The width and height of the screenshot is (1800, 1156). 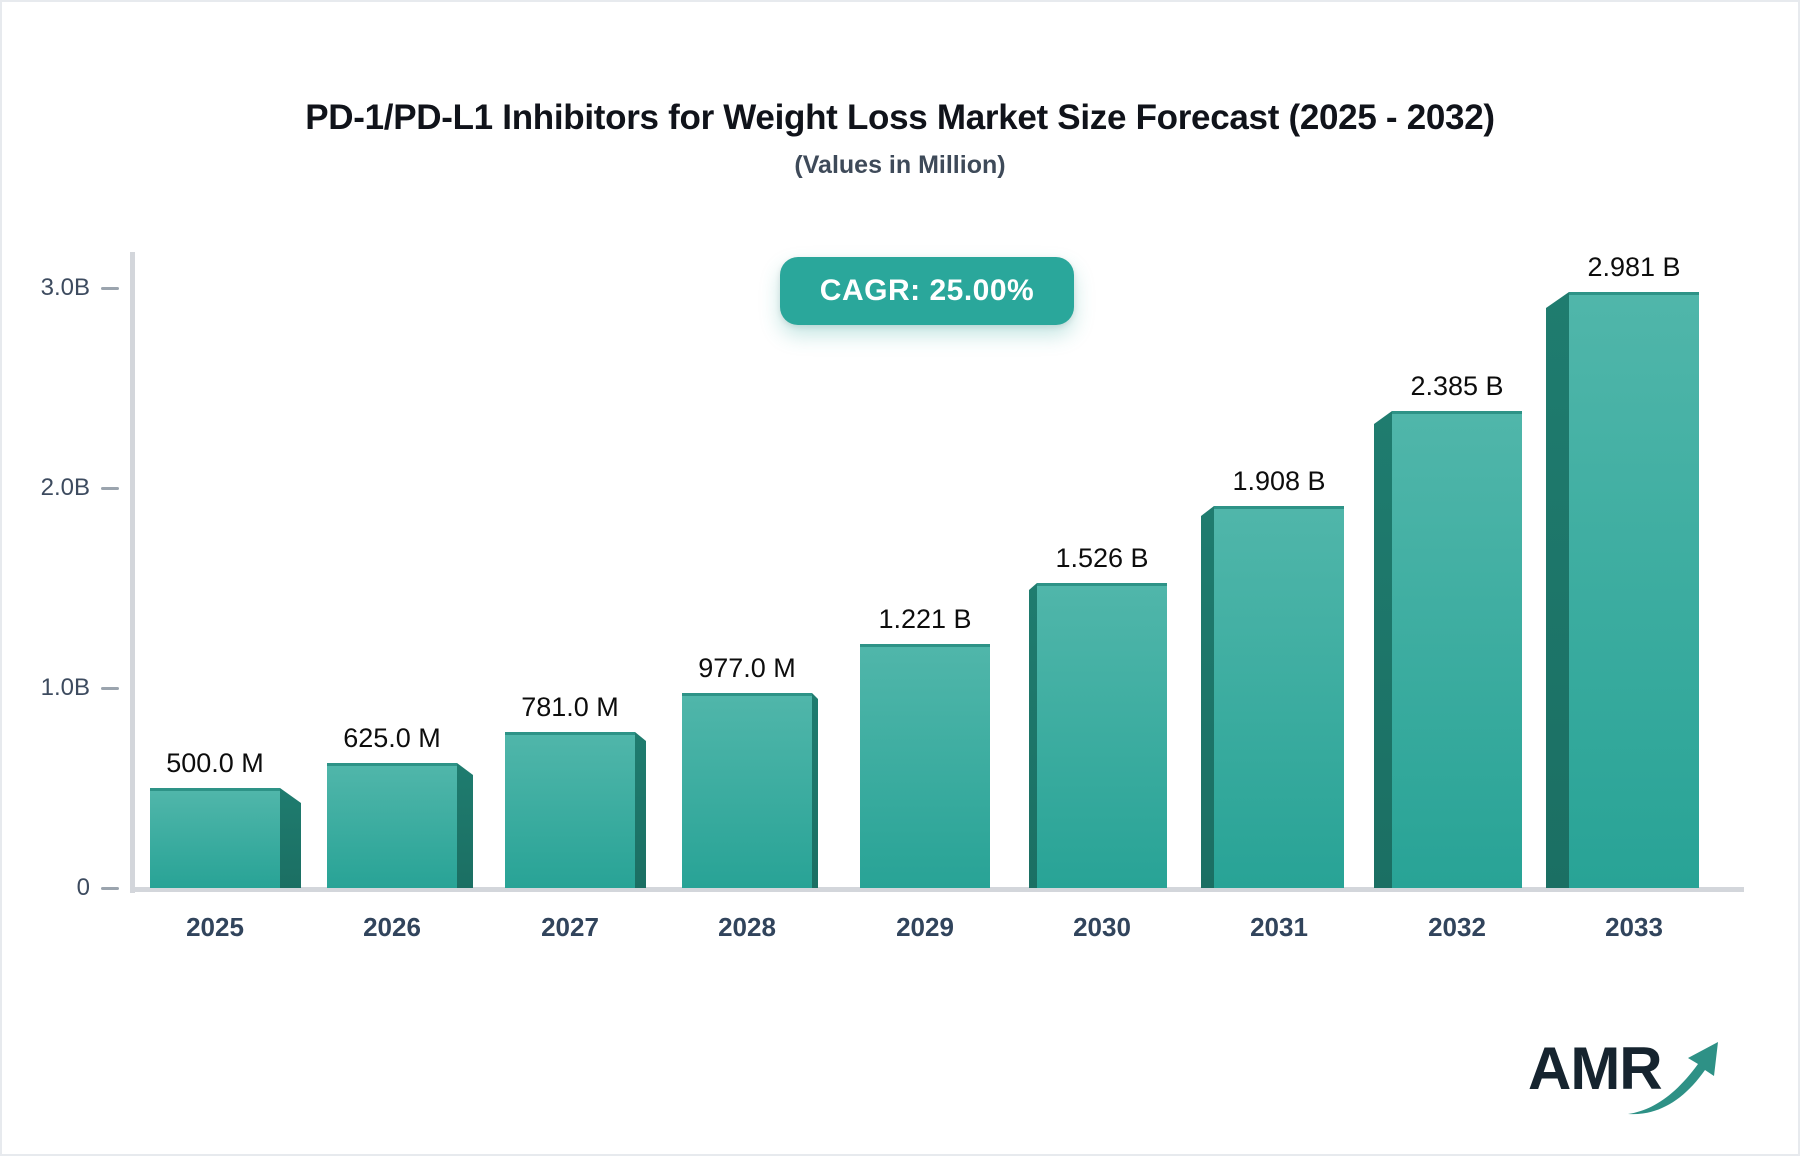 I want to click on amr-logo: AMR, so click(x=1628, y=1073).